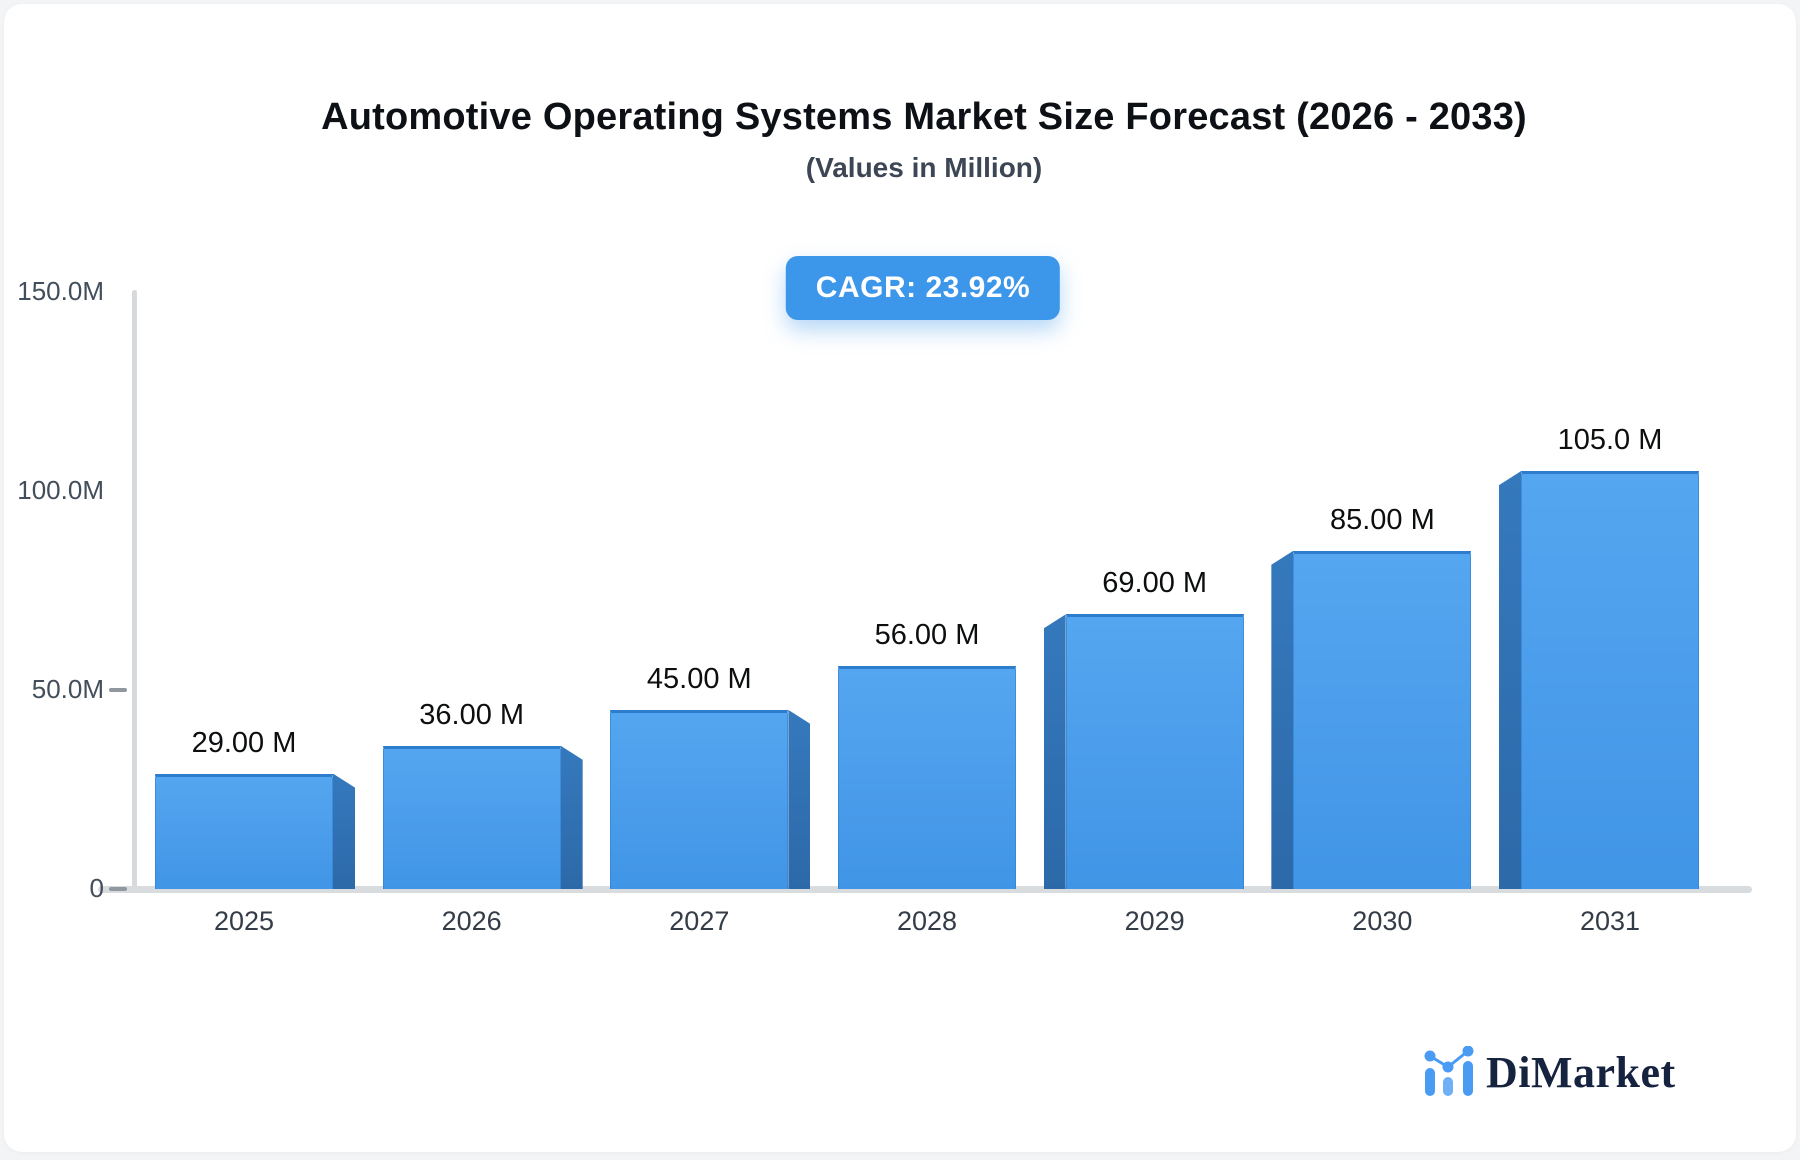 The image size is (1800, 1160). Describe the element at coordinates (1382, 719) in the screenshot. I see `bar-2030` at that location.